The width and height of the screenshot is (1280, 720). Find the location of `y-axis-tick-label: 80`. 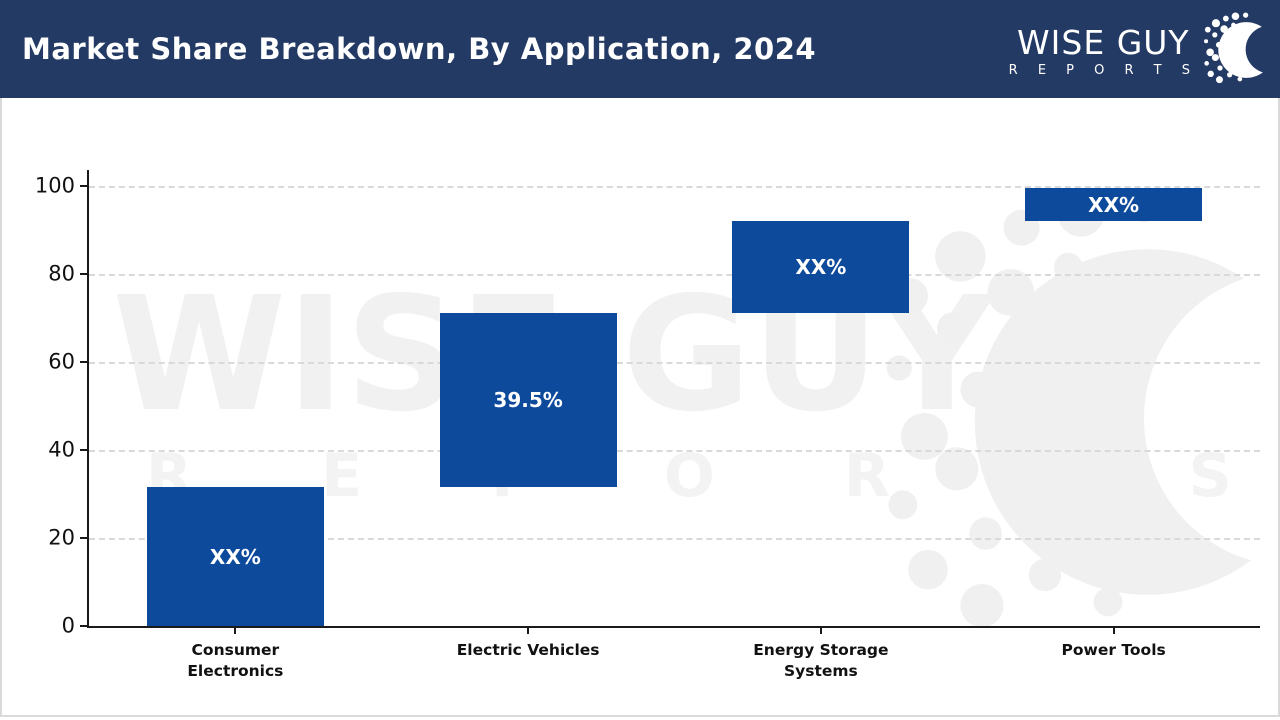

y-axis-tick-label: 80 is located at coordinates (61, 273).